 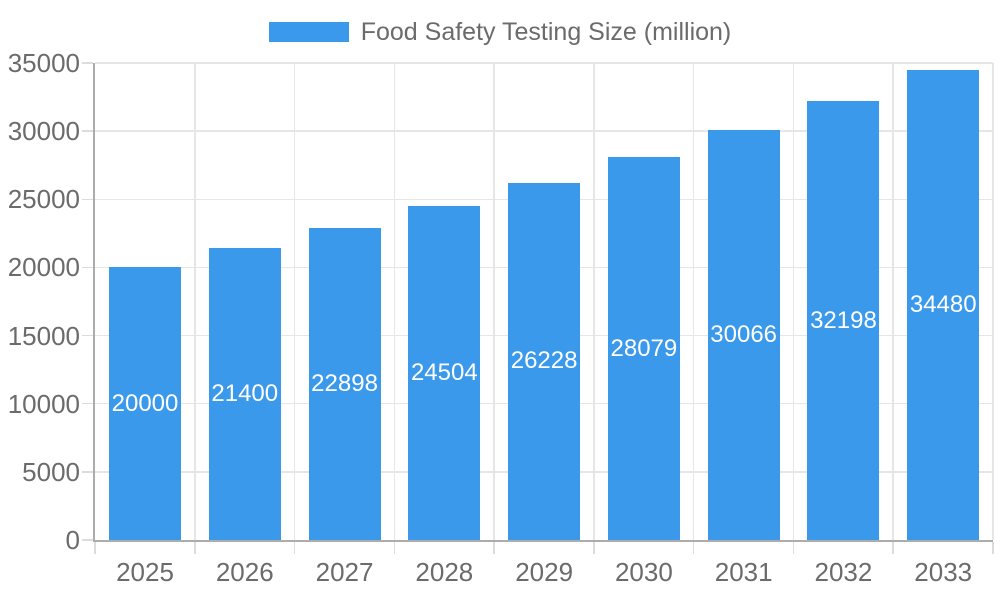 I want to click on bar-value-label: 34480, so click(x=943, y=305).